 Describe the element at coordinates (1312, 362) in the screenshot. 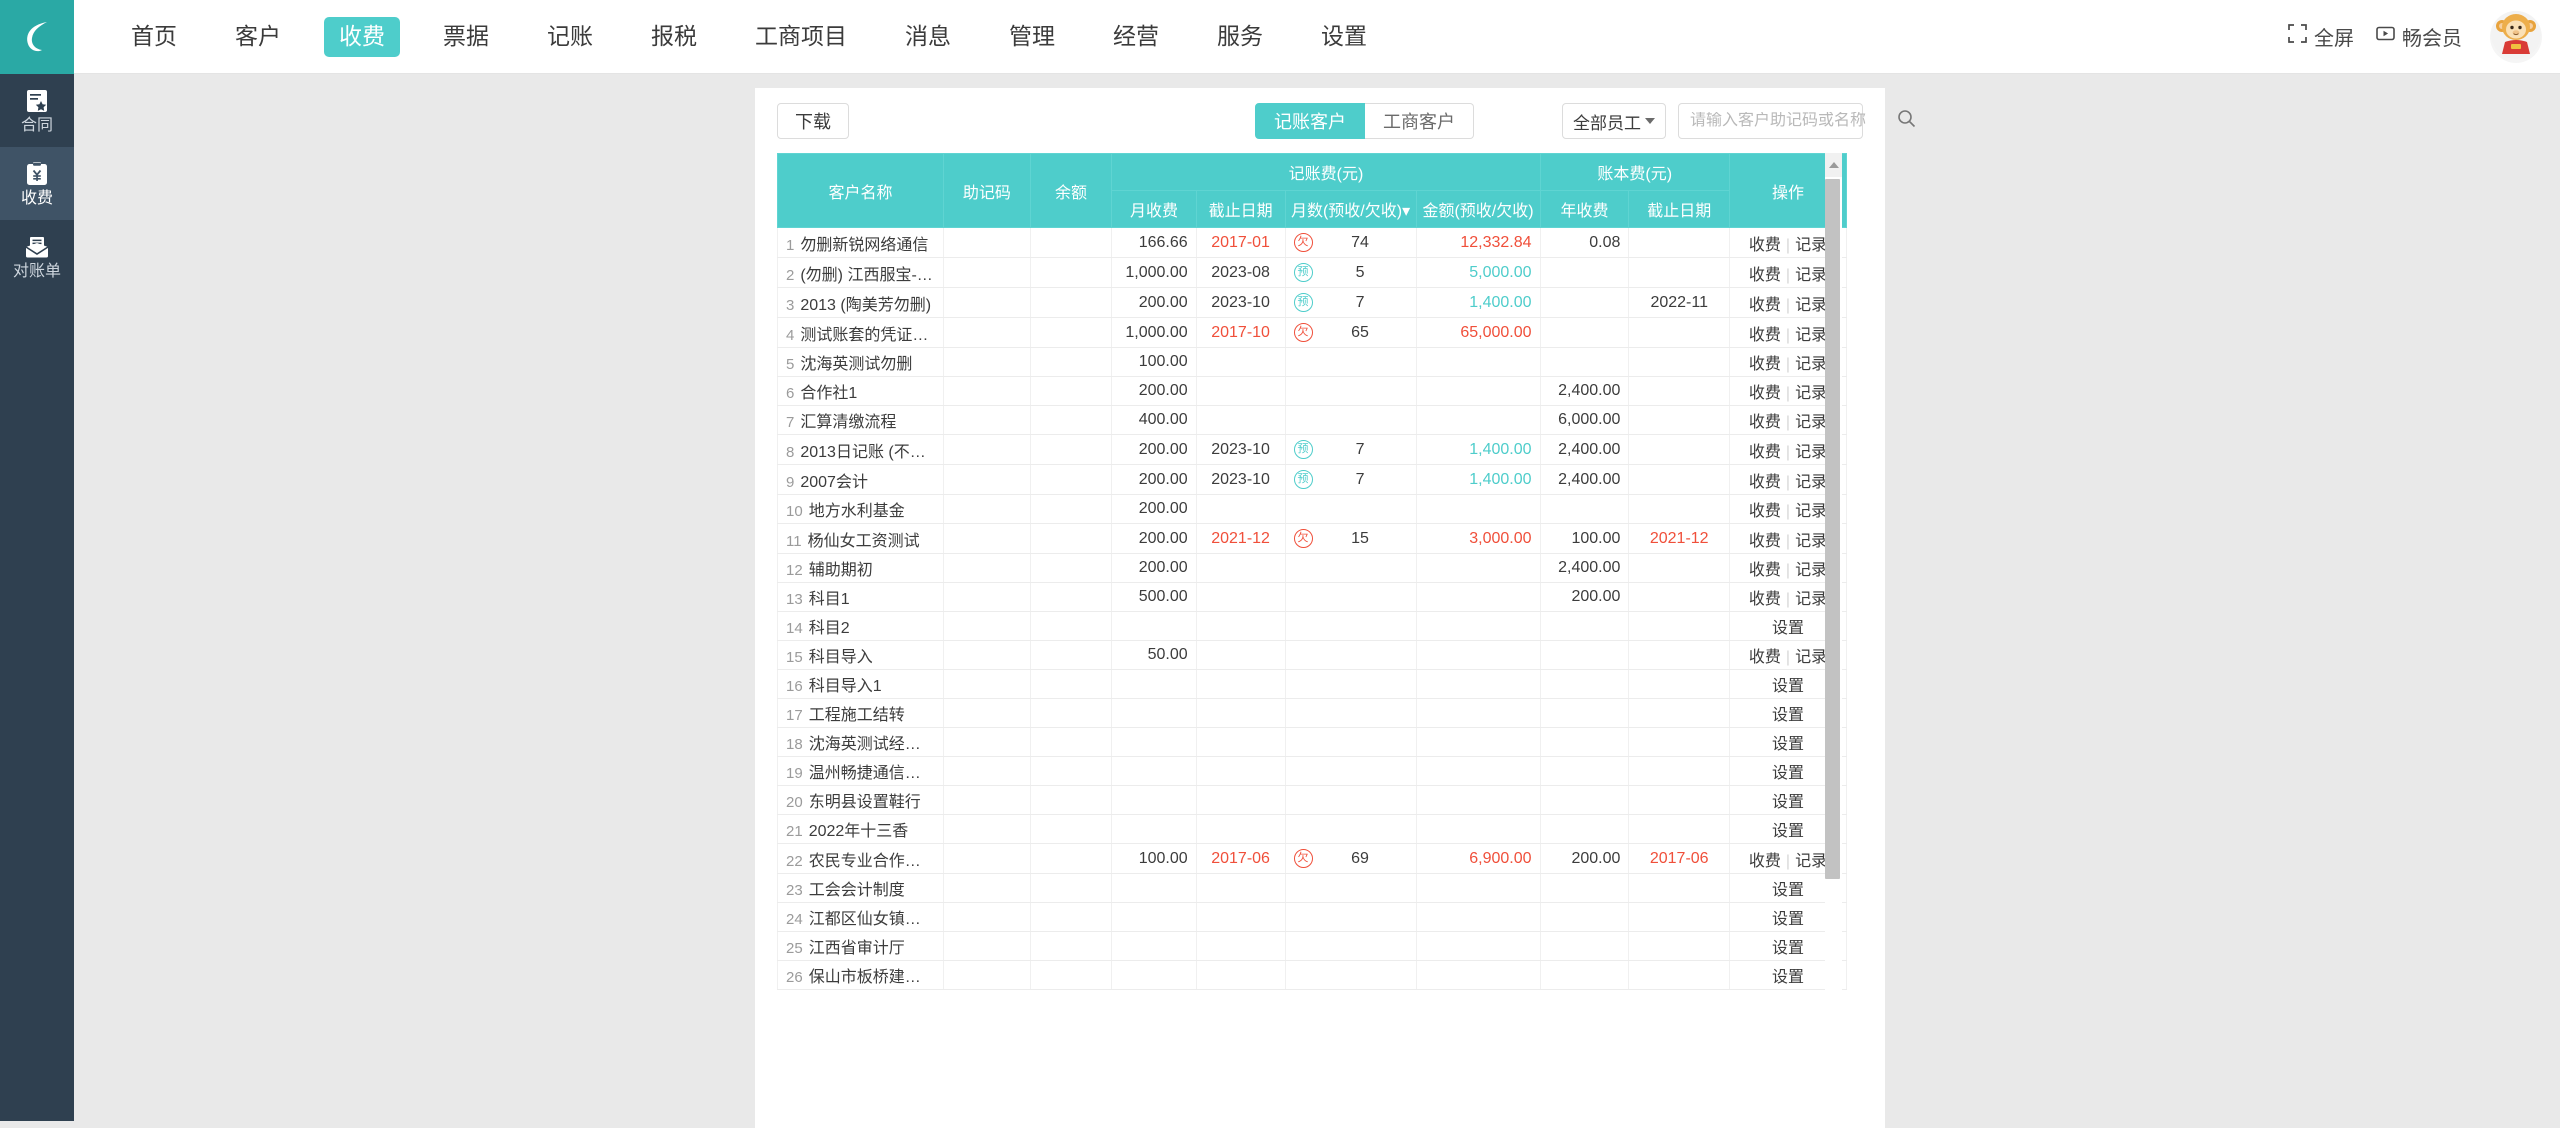

I see `table-row: 5 沈海英测试勿删 100.00 收费 | 记录` at that location.